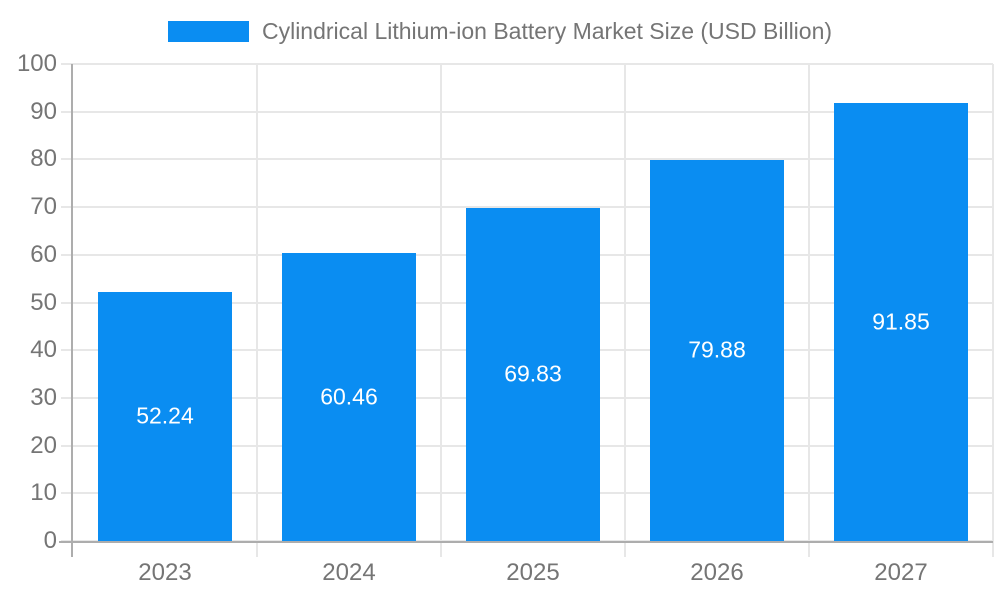 Image resolution: width=1000 pixels, height=600 pixels. I want to click on bar-value-label: 79.88, so click(717, 349).